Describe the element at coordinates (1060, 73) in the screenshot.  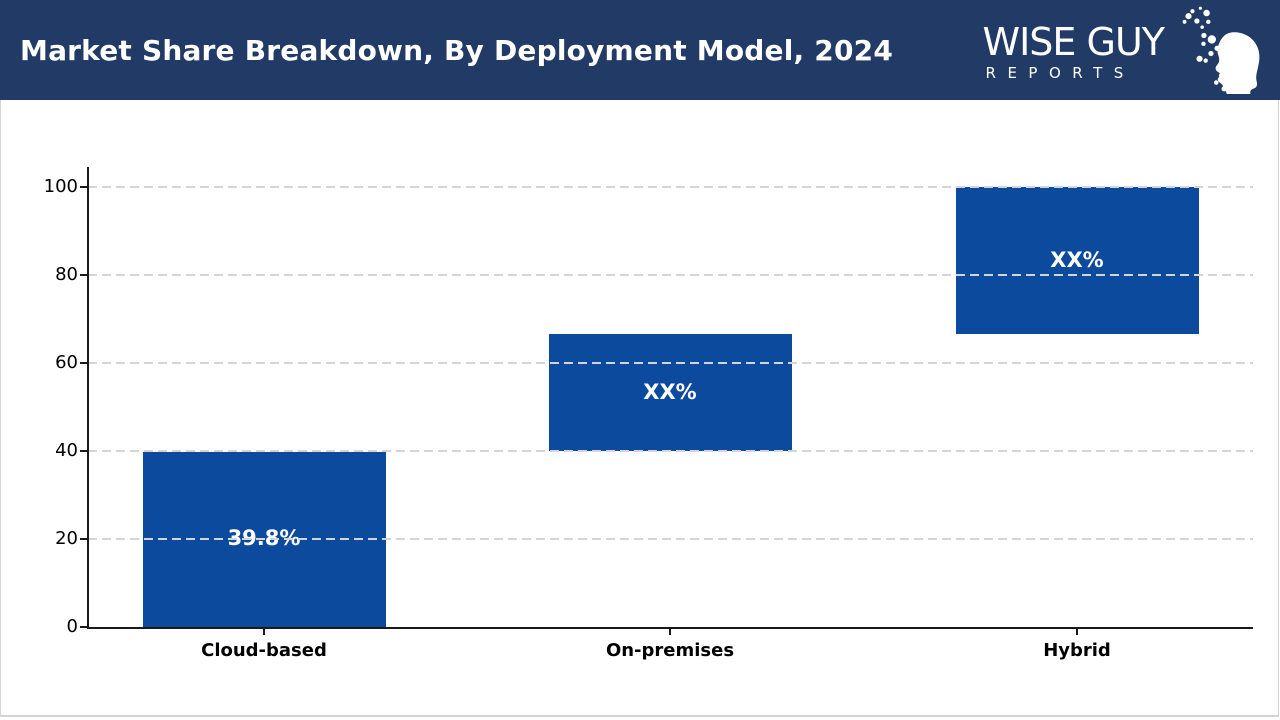
I see `logo-reports-text: REPORTS` at that location.